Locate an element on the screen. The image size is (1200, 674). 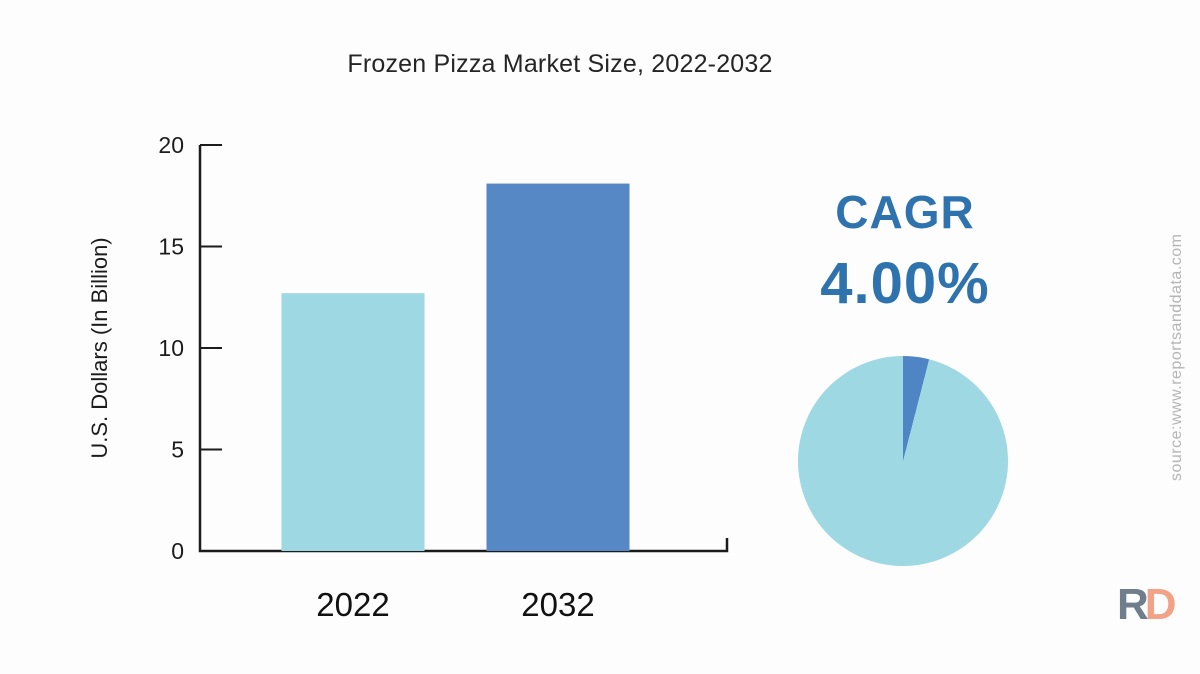
y-tick-label-15: 15 is located at coordinates (171, 247).